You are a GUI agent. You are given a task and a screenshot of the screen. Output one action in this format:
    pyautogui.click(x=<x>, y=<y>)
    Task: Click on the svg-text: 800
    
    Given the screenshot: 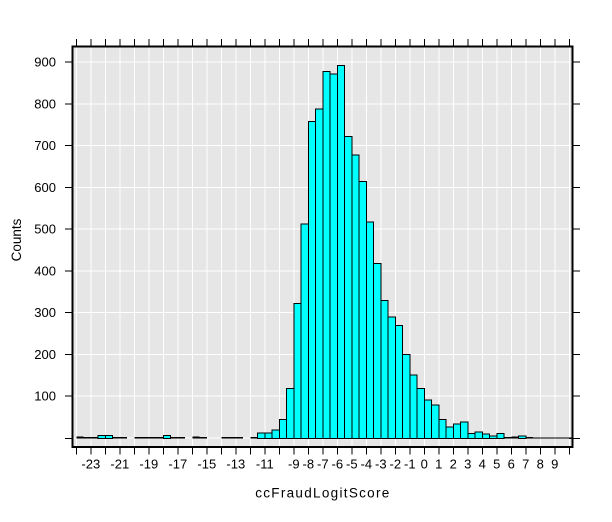 What is the action you would take?
    pyautogui.click(x=45, y=103)
    